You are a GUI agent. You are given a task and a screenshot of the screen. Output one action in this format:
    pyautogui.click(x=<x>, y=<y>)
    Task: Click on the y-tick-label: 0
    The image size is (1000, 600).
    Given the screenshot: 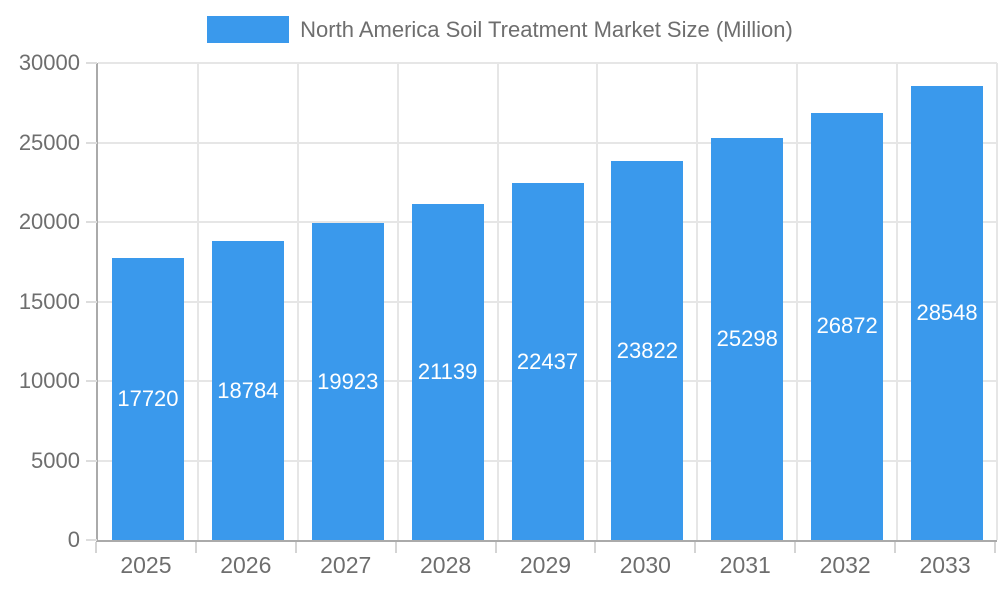 What is the action you would take?
    pyautogui.click(x=73, y=539)
    